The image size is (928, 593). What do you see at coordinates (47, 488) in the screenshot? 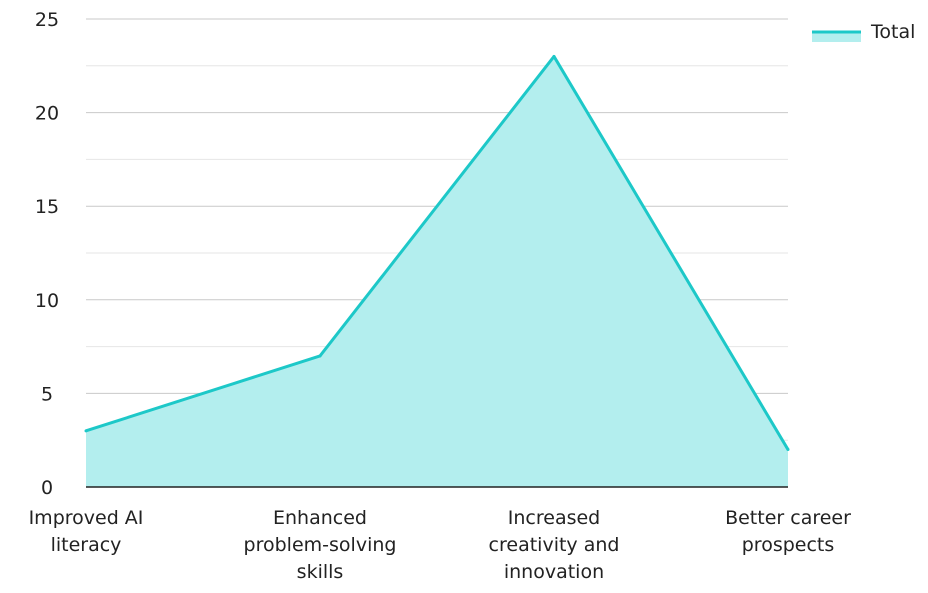
I see `y-tick-label: 0` at bounding box center [47, 488].